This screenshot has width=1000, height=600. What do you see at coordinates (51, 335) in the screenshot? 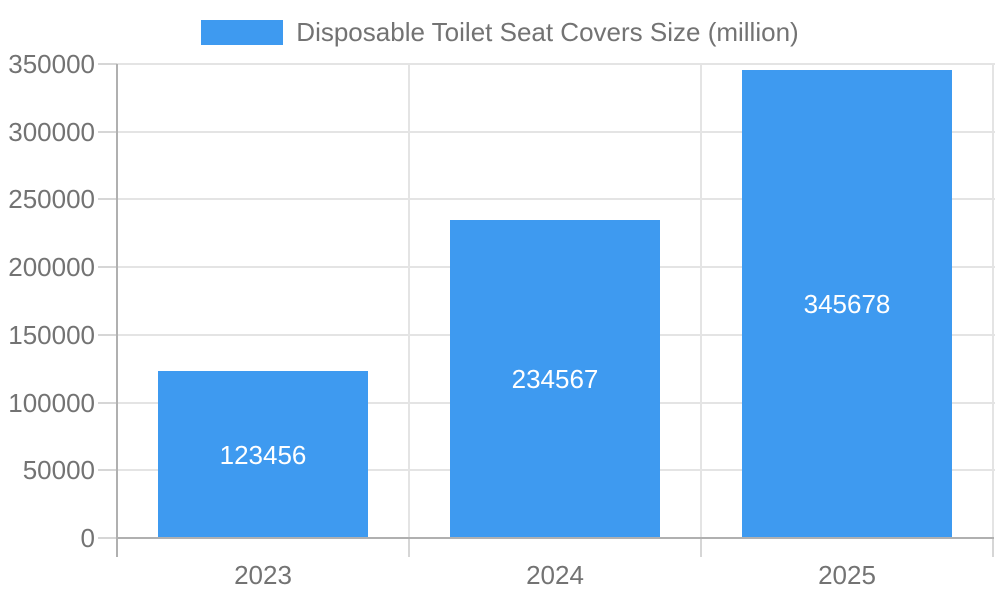
I see `y-axis-tick-label: 150000` at bounding box center [51, 335].